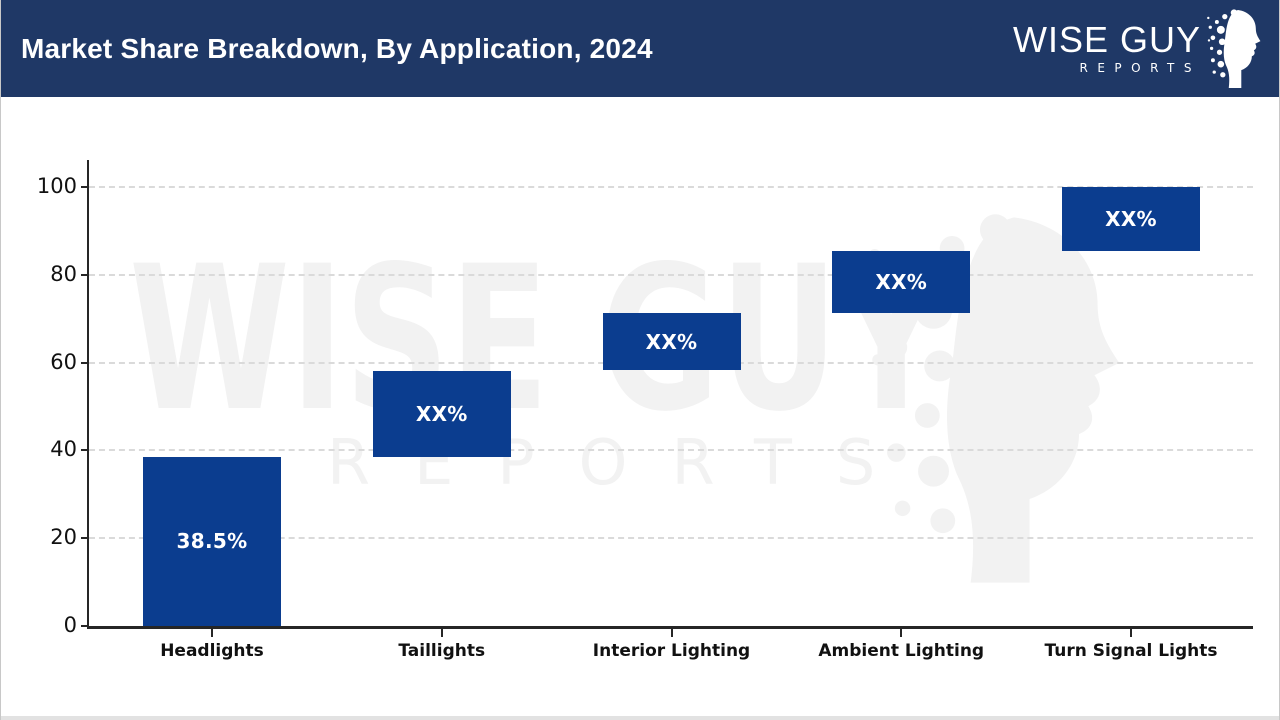  Describe the element at coordinates (212, 651) in the screenshot. I see `x-axis-label: Headlights` at that location.